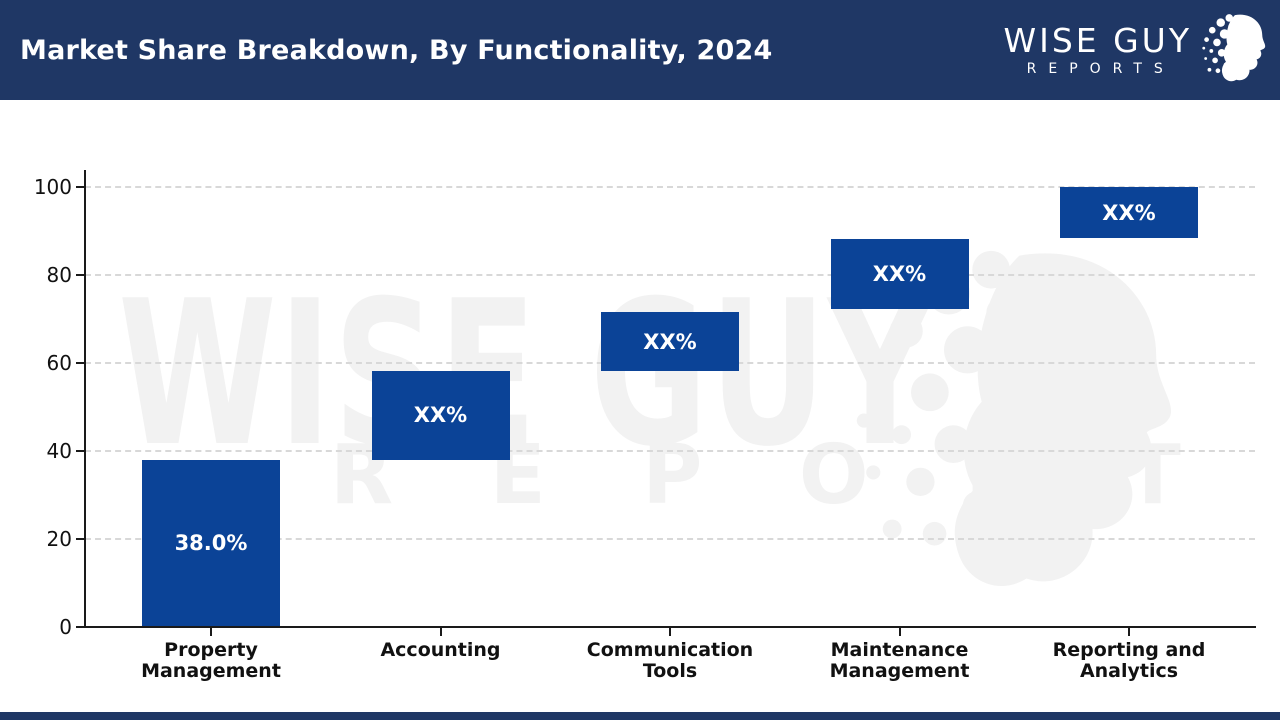 The width and height of the screenshot is (1280, 720). I want to click on bar-reporting-and-analytics: XX%, so click(1129, 213).